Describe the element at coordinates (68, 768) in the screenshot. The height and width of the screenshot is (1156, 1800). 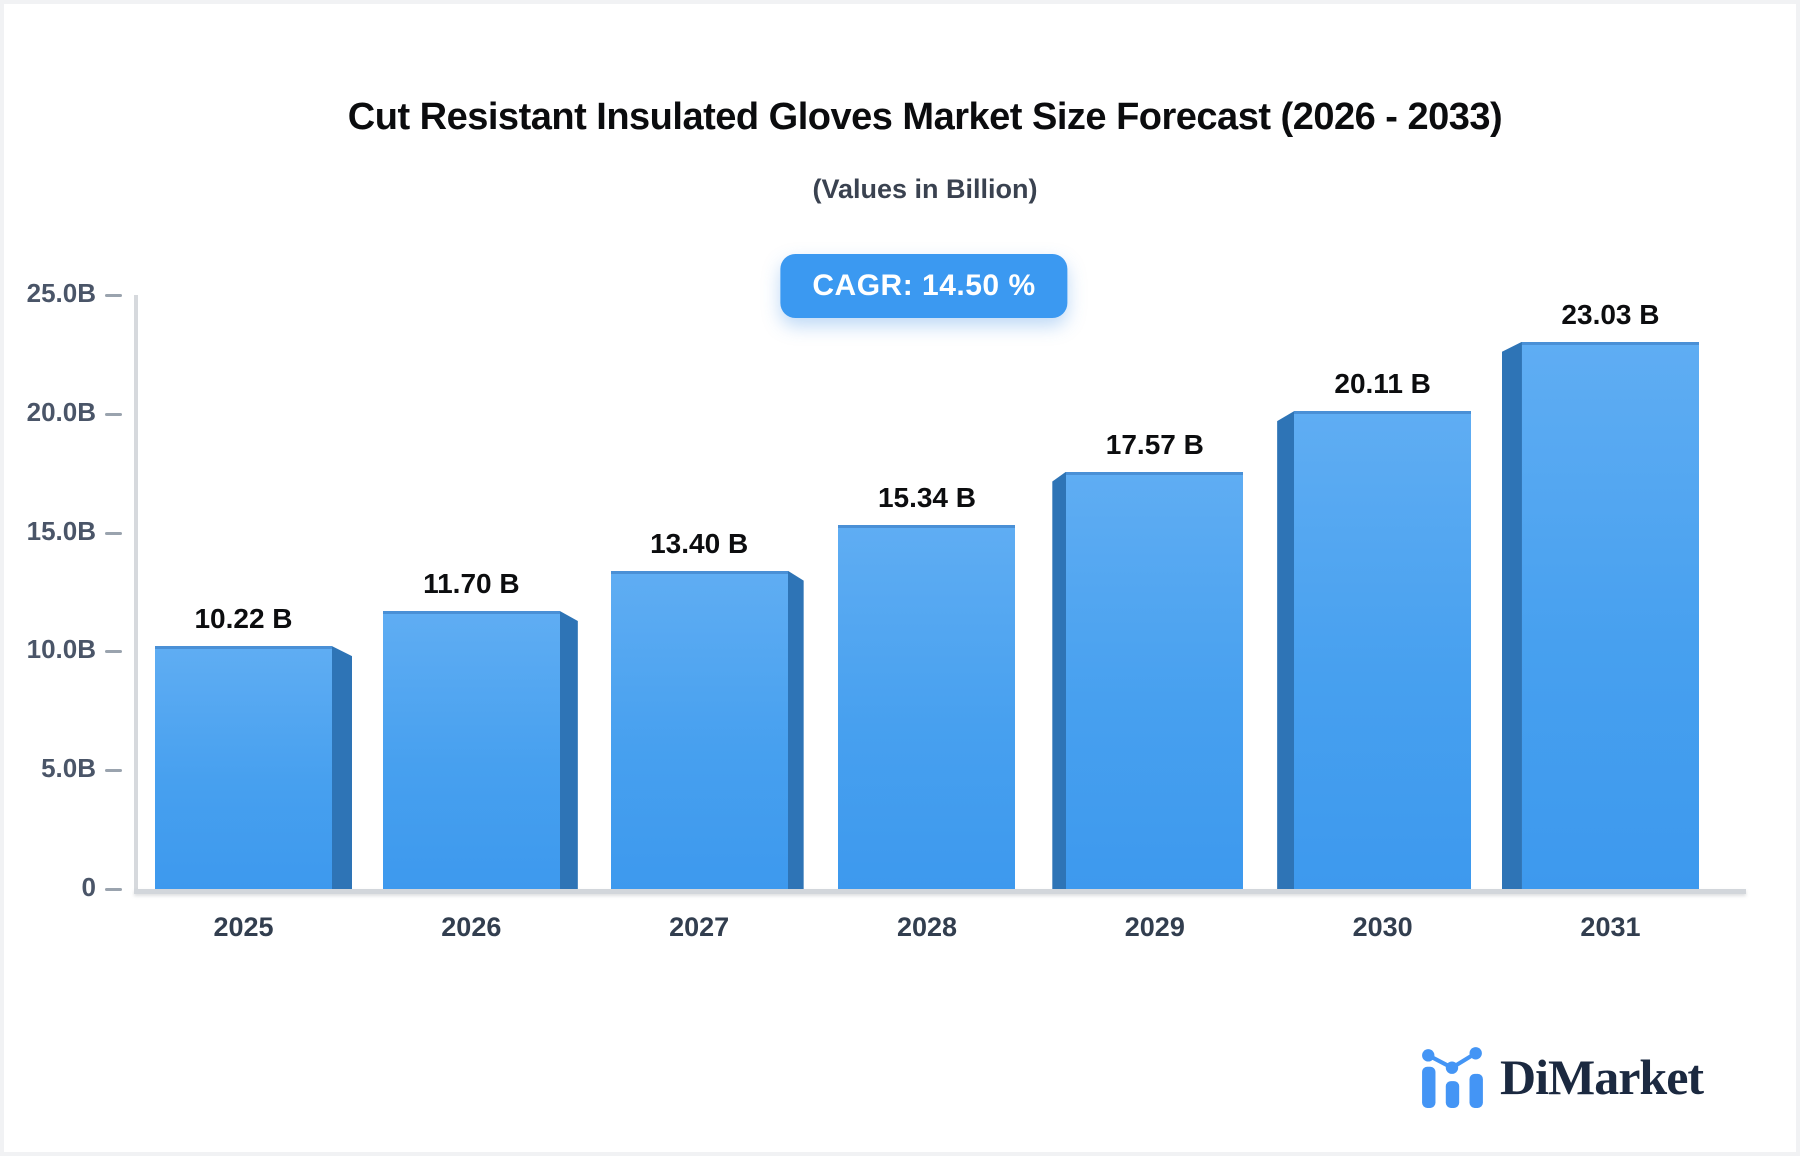
I see `y-axis-tick-label: 5.0B` at that location.